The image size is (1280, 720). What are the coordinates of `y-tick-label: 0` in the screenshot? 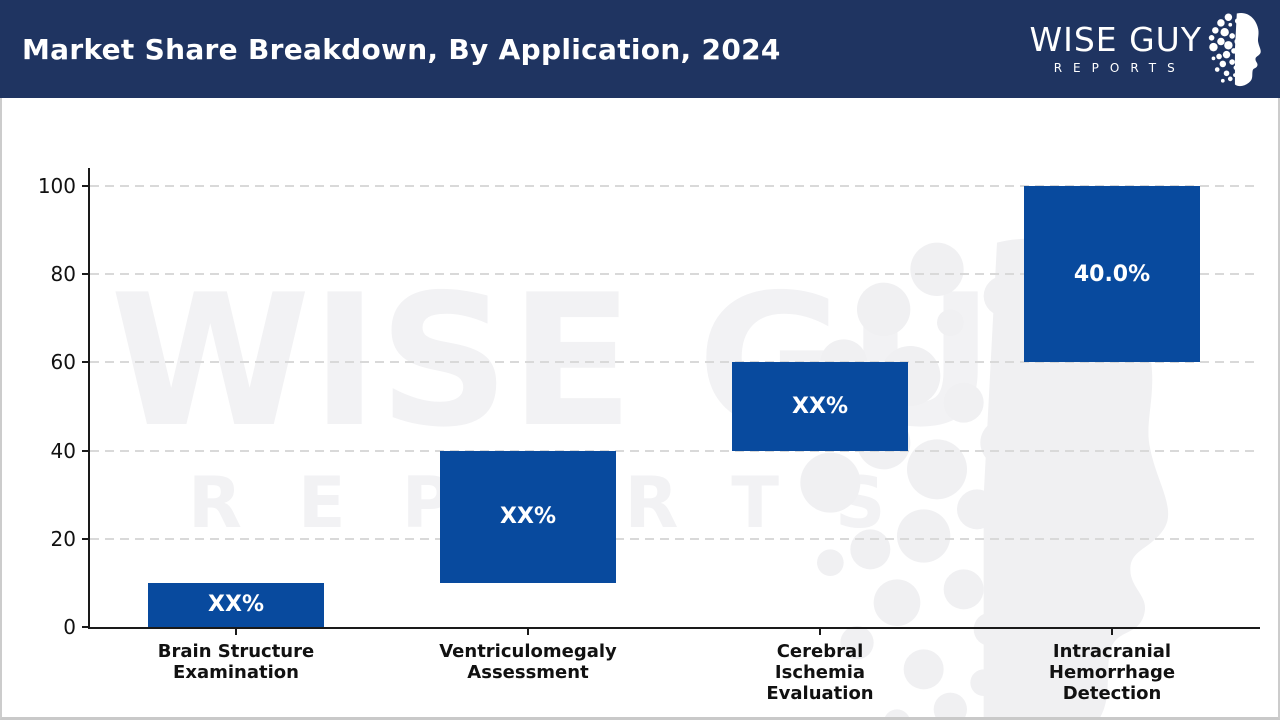 It's located at (69, 627).